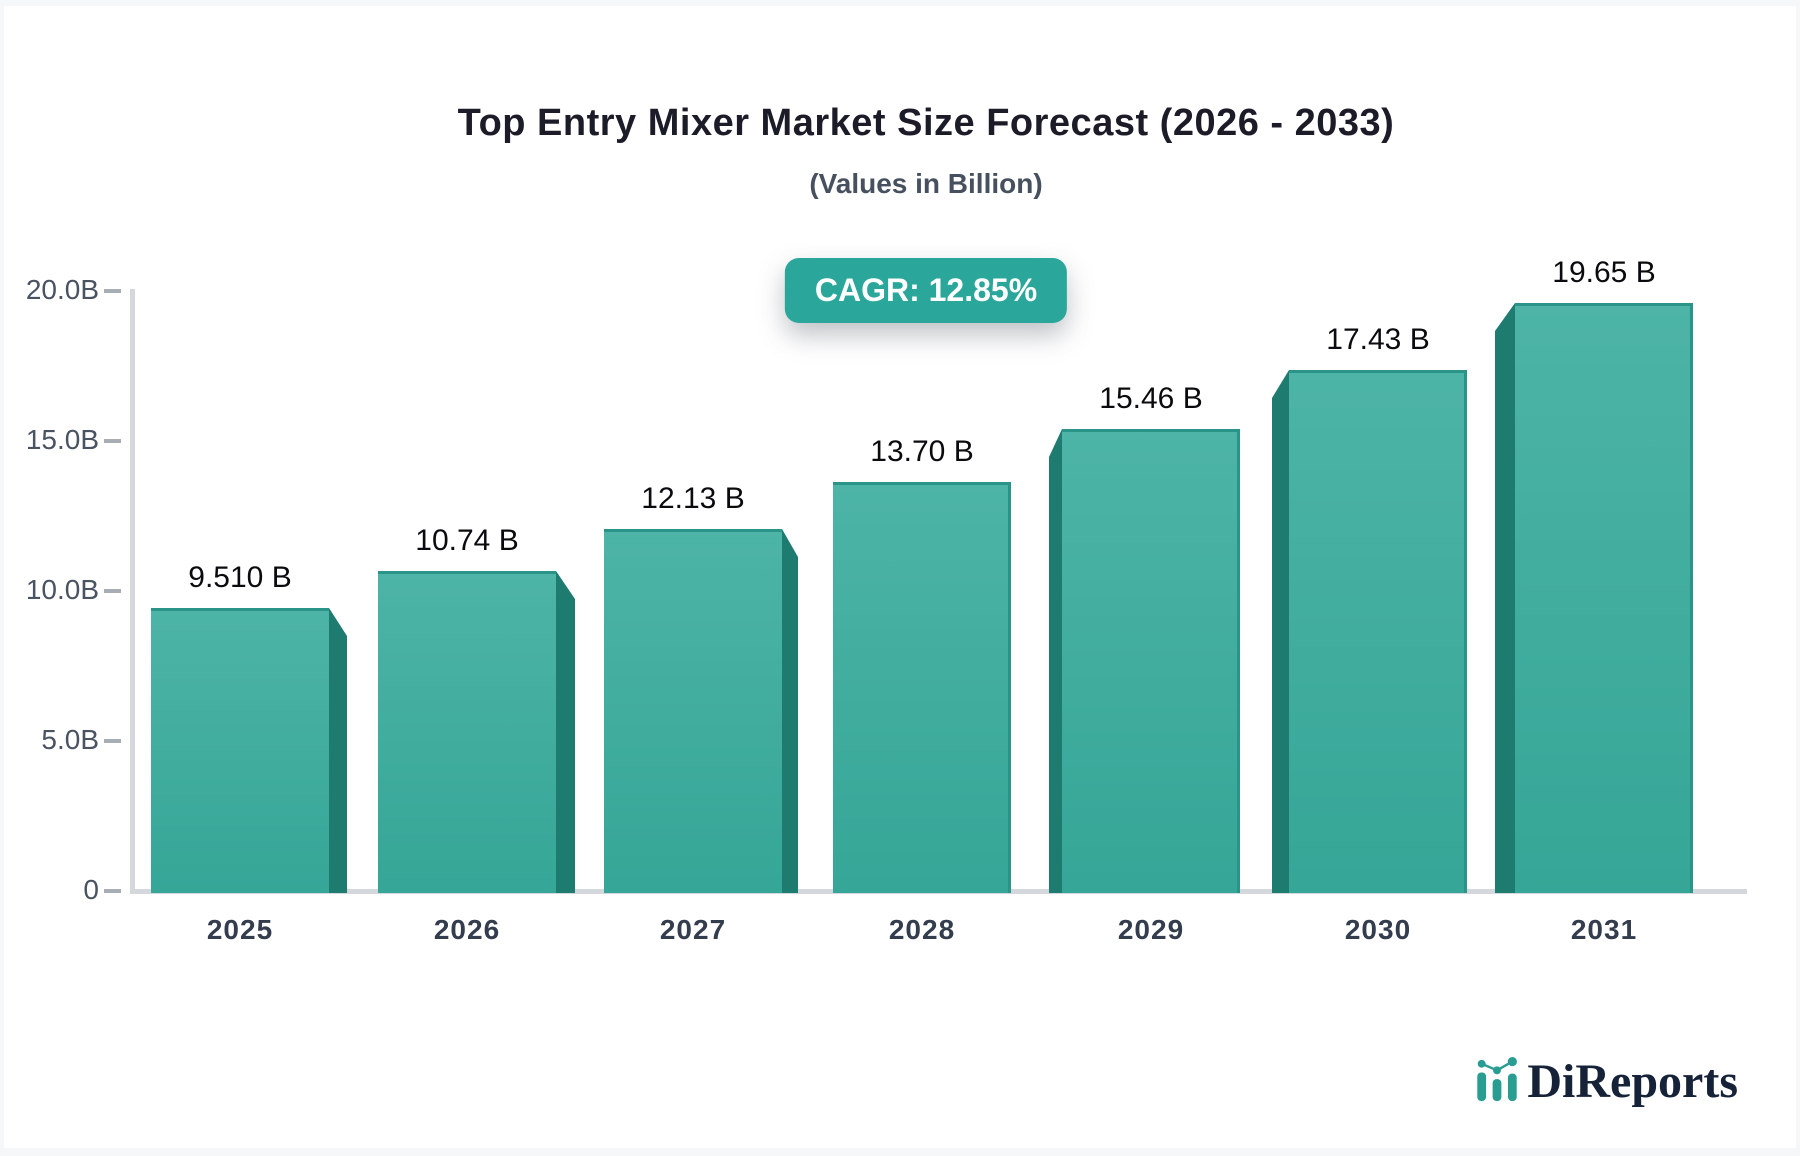 Image resolution: width=1800 pixels, height=1156 pixels. What do you see at coordinates (1604, 272) in the screenshot?
I see `bar-value-label: 19.65 B` at bounding box center [1604, 272].